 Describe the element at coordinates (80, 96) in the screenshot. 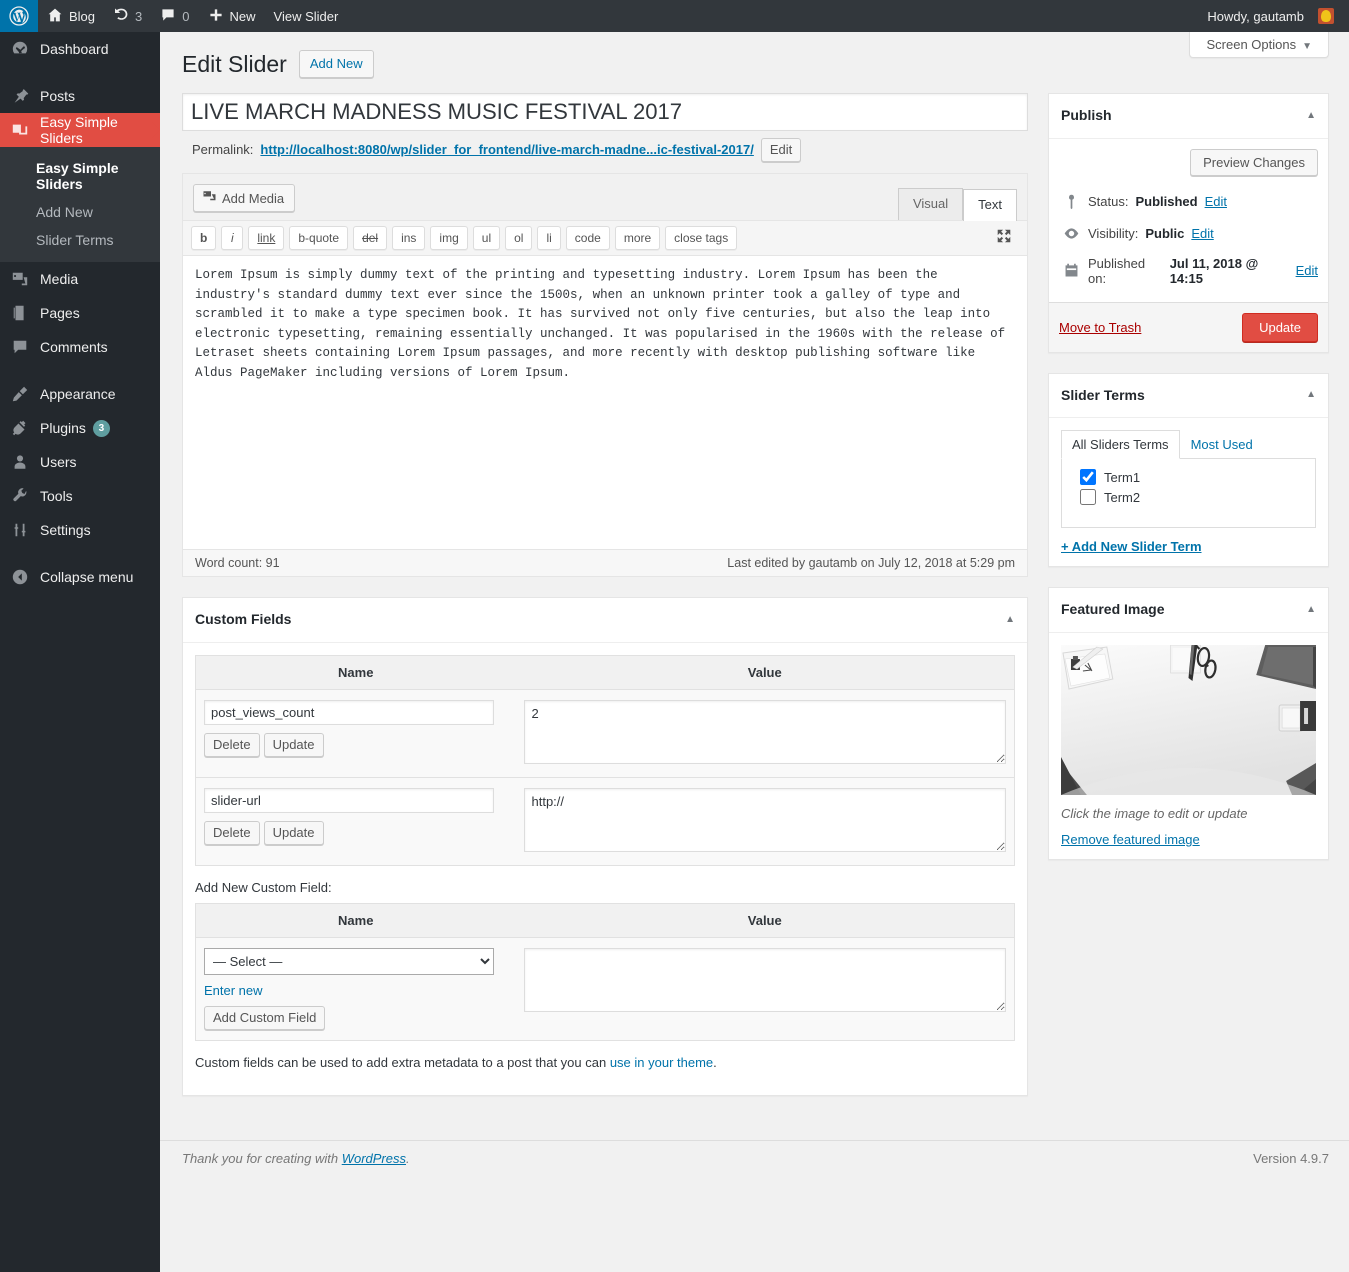

I see `sidebar-item-posts: Posts` at that location.